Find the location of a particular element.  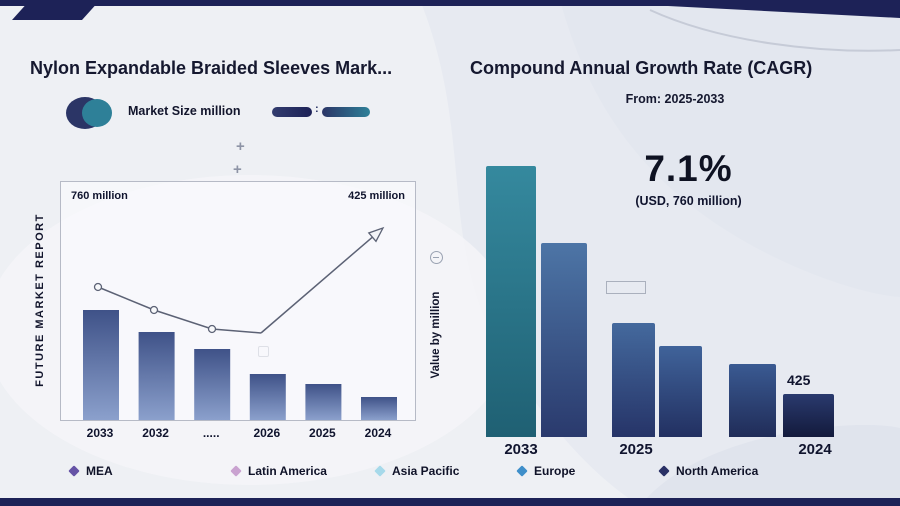

cagr-caption: (USD, 760 million) is located at coordinates (688, 201).